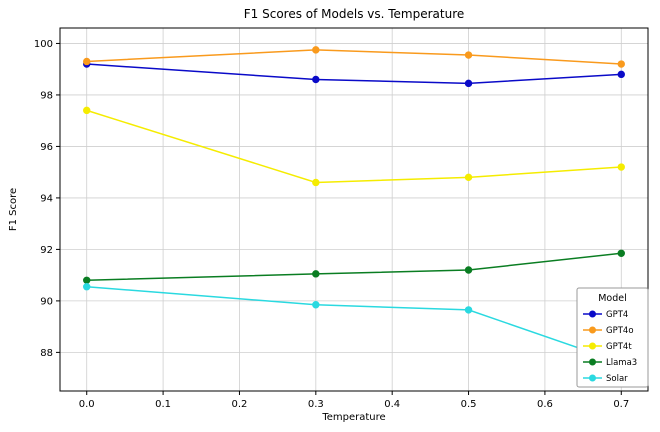  What do you see at coordinates (240, 404) in the screenshot?
I see `x-tick-label: 0.2` at bounding box center [240, 404].